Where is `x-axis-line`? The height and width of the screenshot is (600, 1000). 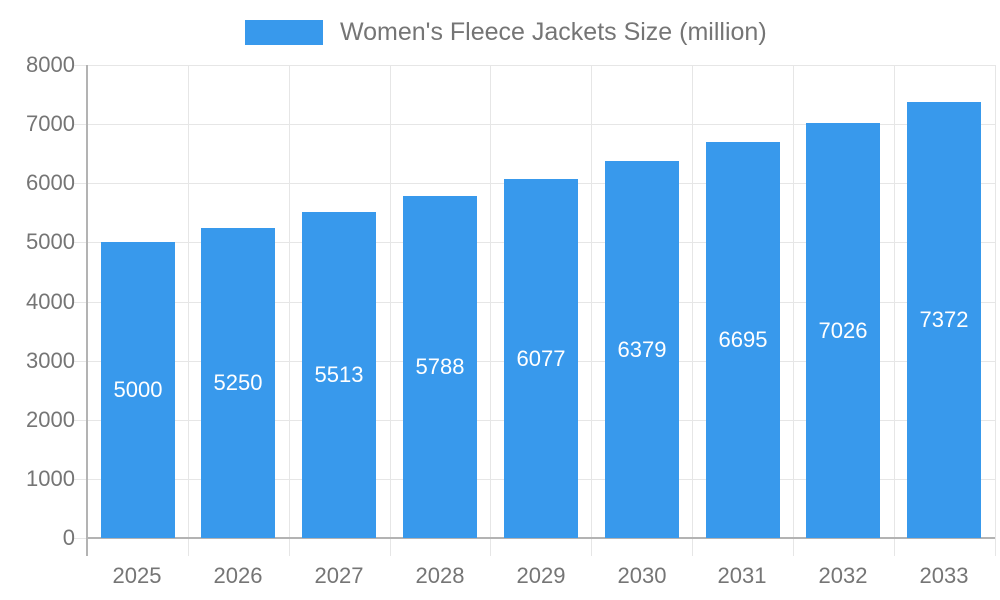
x-axis-line is located at coordinates (541, 538).